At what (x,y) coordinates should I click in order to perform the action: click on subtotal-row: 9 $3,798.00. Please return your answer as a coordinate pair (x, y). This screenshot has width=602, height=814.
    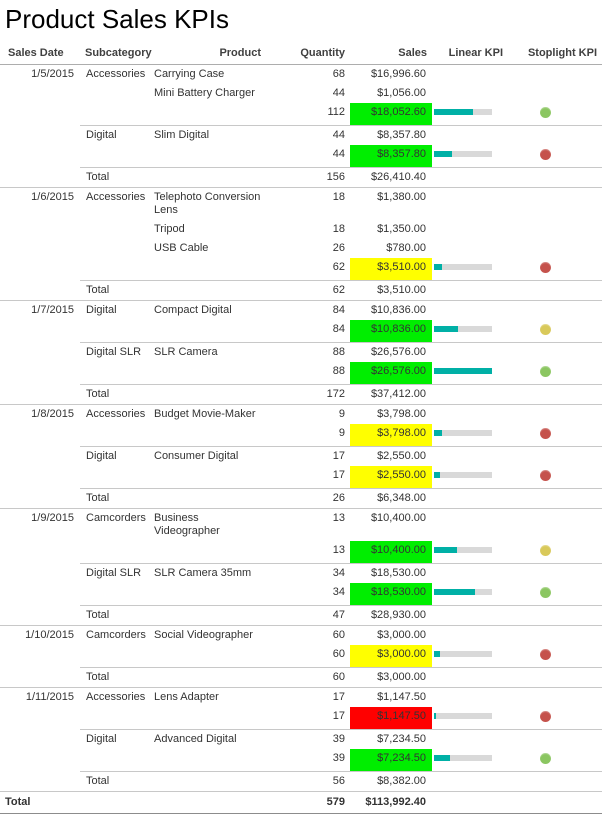
    Looking at the image, I should click on (301, 435).